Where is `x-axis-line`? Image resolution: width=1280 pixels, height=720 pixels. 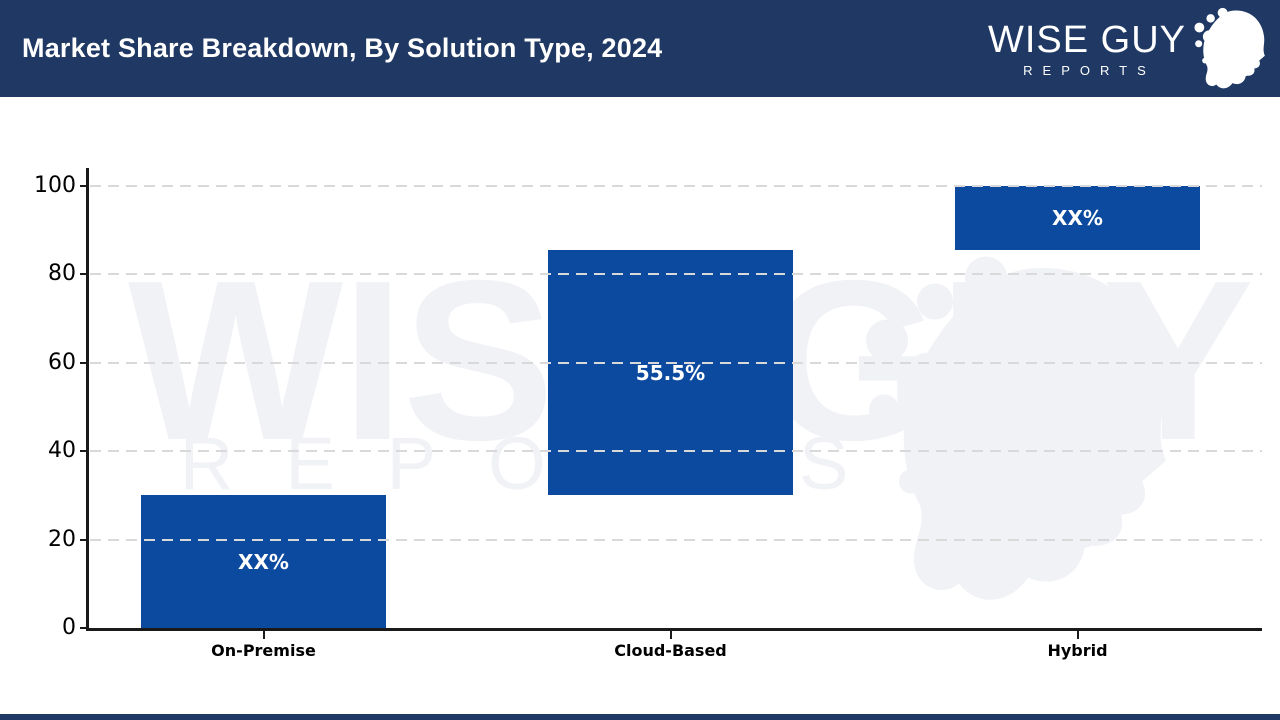
x-axis-line is located at coordinates (674, 629).